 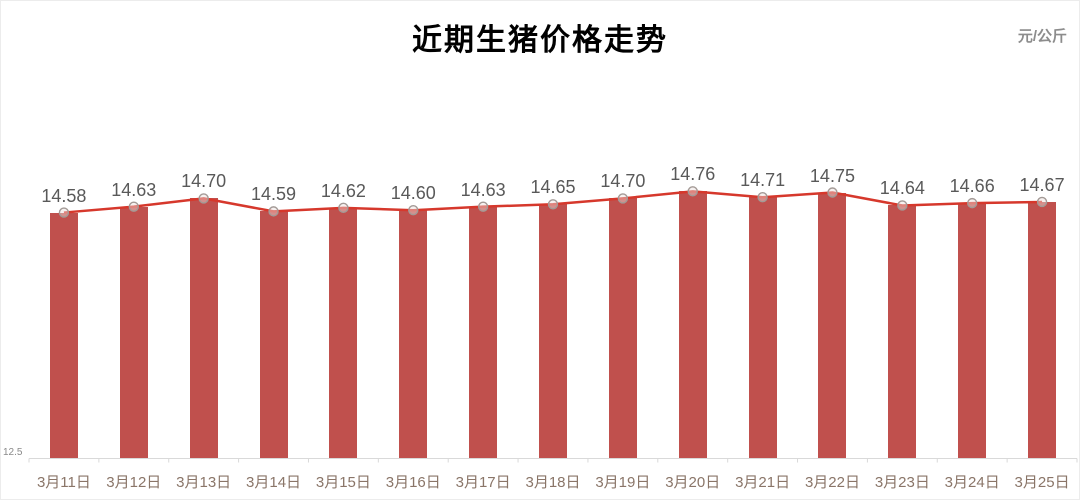 What do you see at coordinates (274, 482) in the screenshot?
I see `x-axis-label: 3月14日` at bounding box center [274, 482].